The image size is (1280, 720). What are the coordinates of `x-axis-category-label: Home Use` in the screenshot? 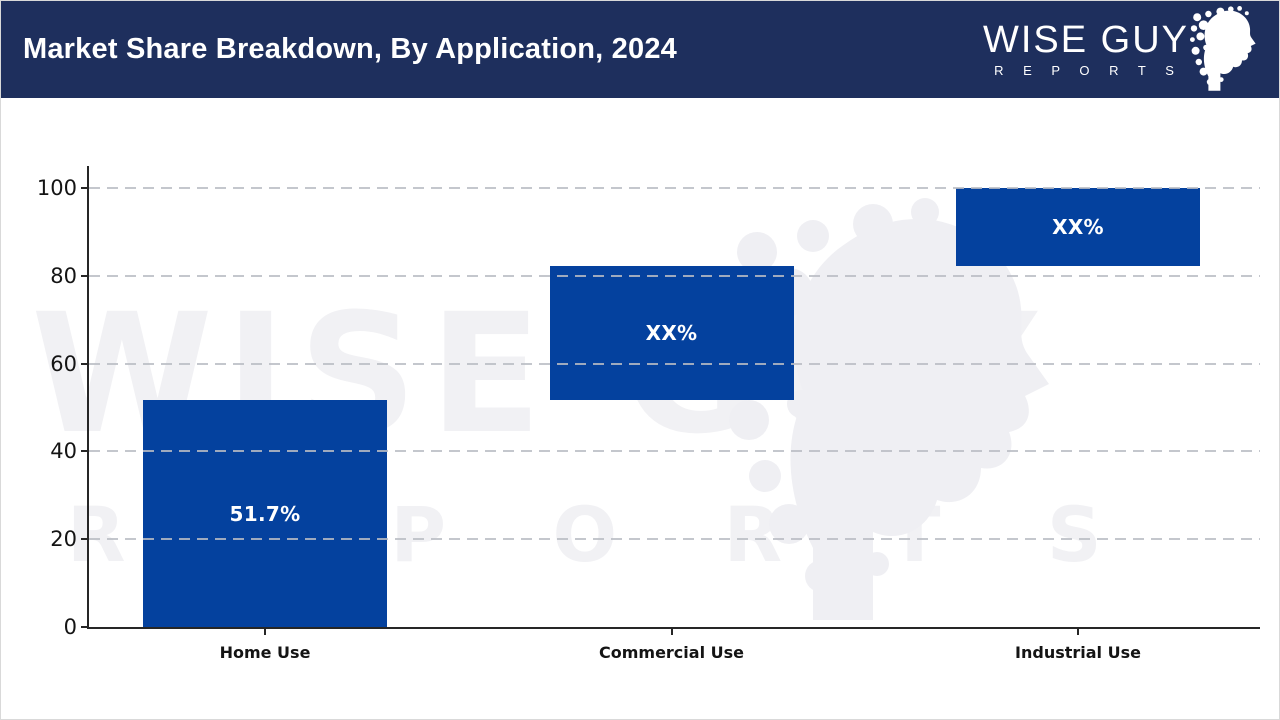 It's located at (265, 652).